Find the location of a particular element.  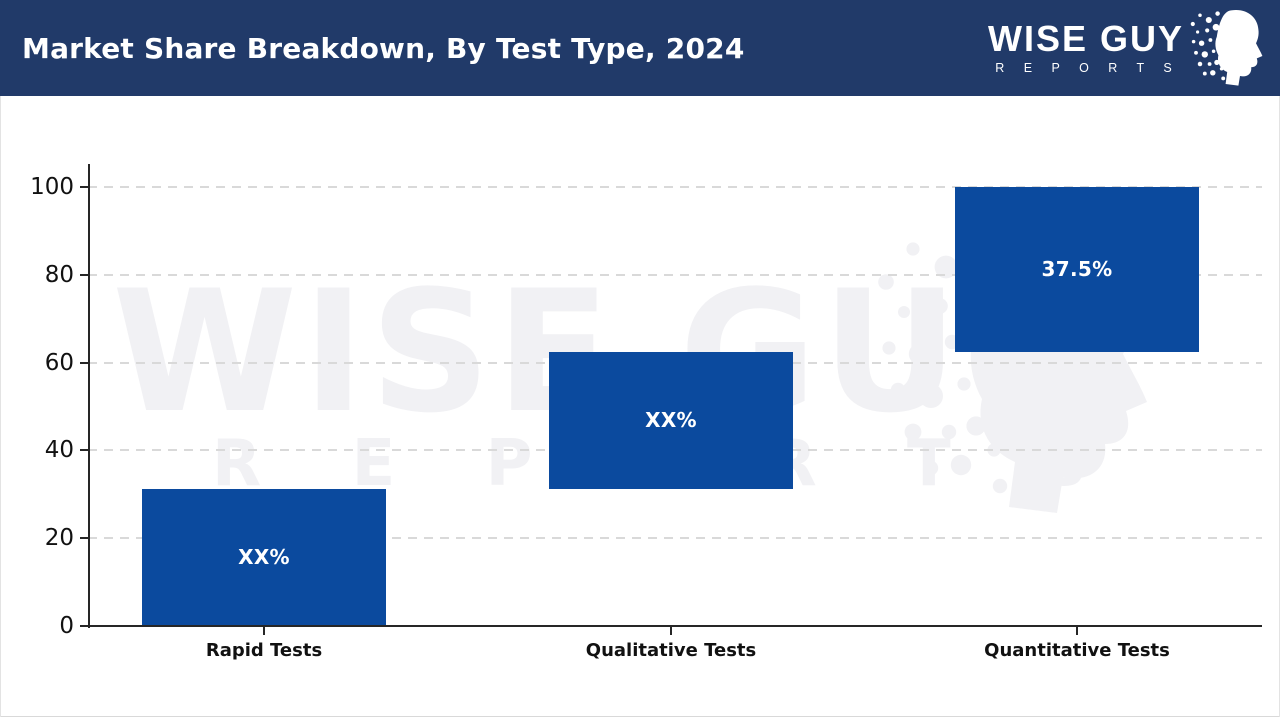

bar-segment: 37.5% is located at coordinates (1077, 269).